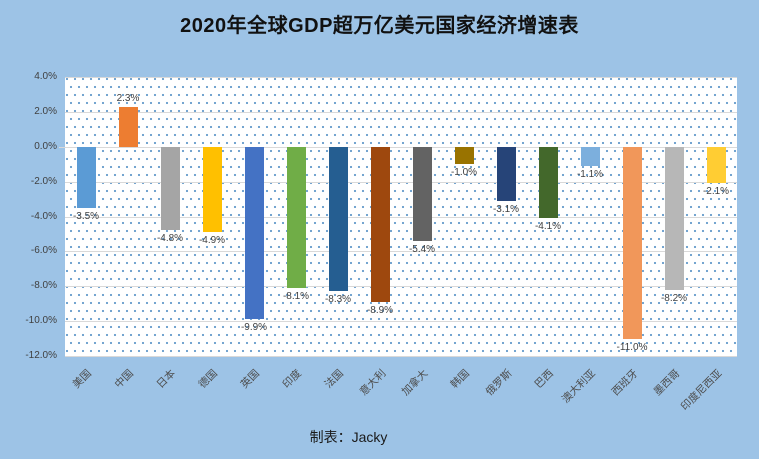 The width and height of the screenshot is (759, 459). Describe the element at coordinates (166, 379) in the screenshot. I see `category-label-2: 日本` at that location.